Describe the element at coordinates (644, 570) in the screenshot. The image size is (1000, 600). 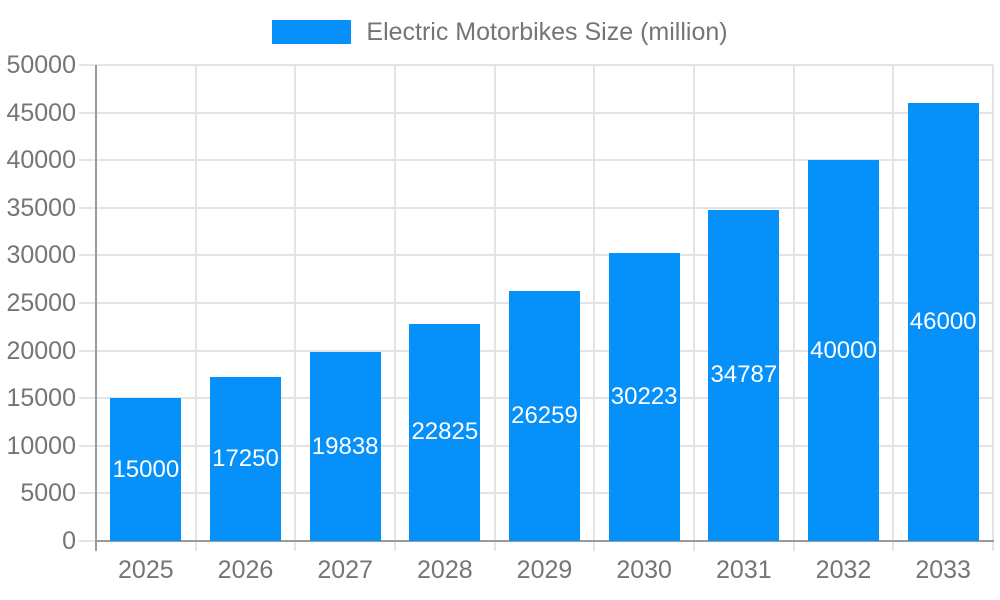
I see `x-tick-label: 2030` at that location.